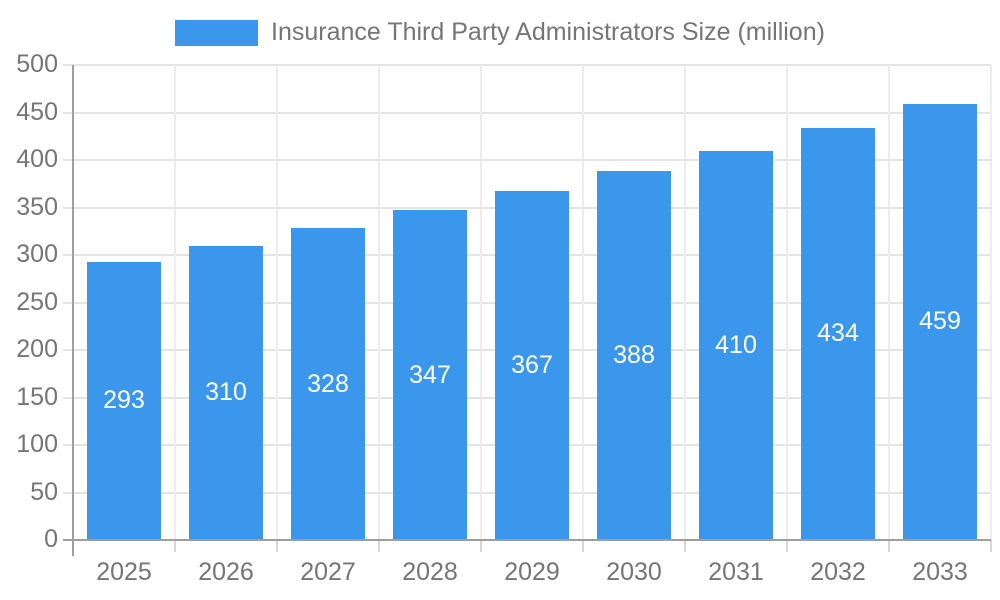 The image size is (1000, 600). Describe the element at coordinates (37, 348) in the screenshot. I see `y-tick-label: 200` at that location.